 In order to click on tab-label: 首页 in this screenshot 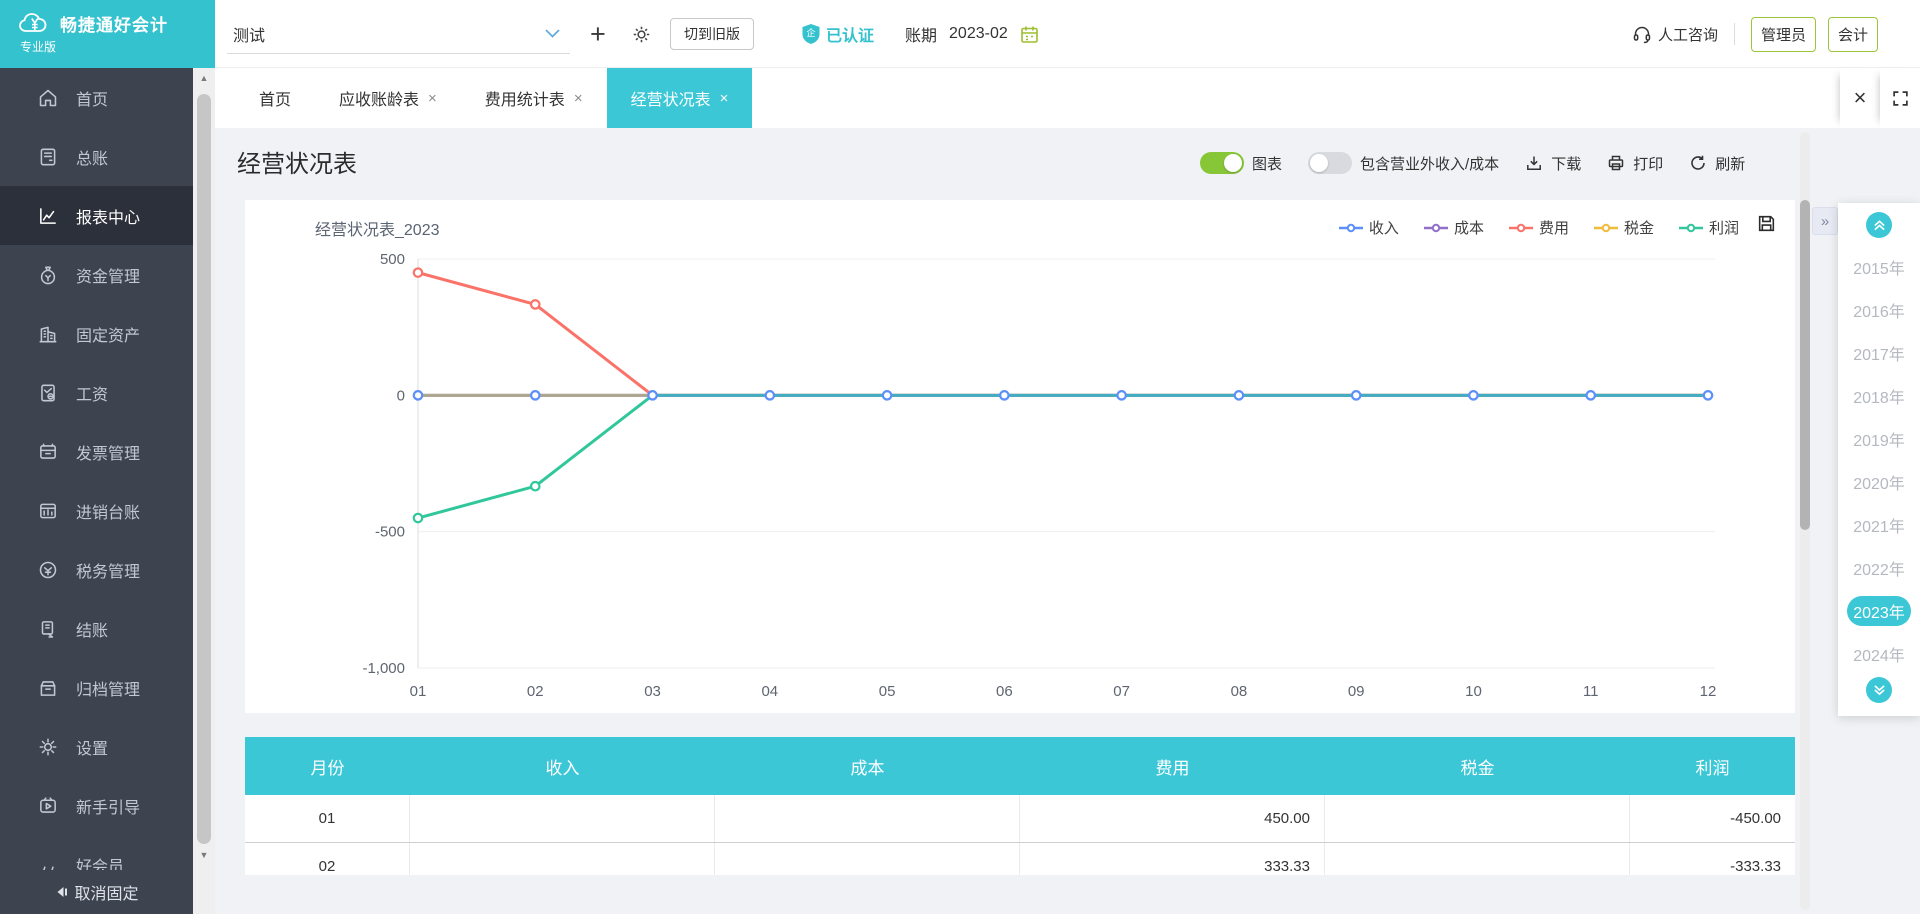, I will do `click(275, 100)`.